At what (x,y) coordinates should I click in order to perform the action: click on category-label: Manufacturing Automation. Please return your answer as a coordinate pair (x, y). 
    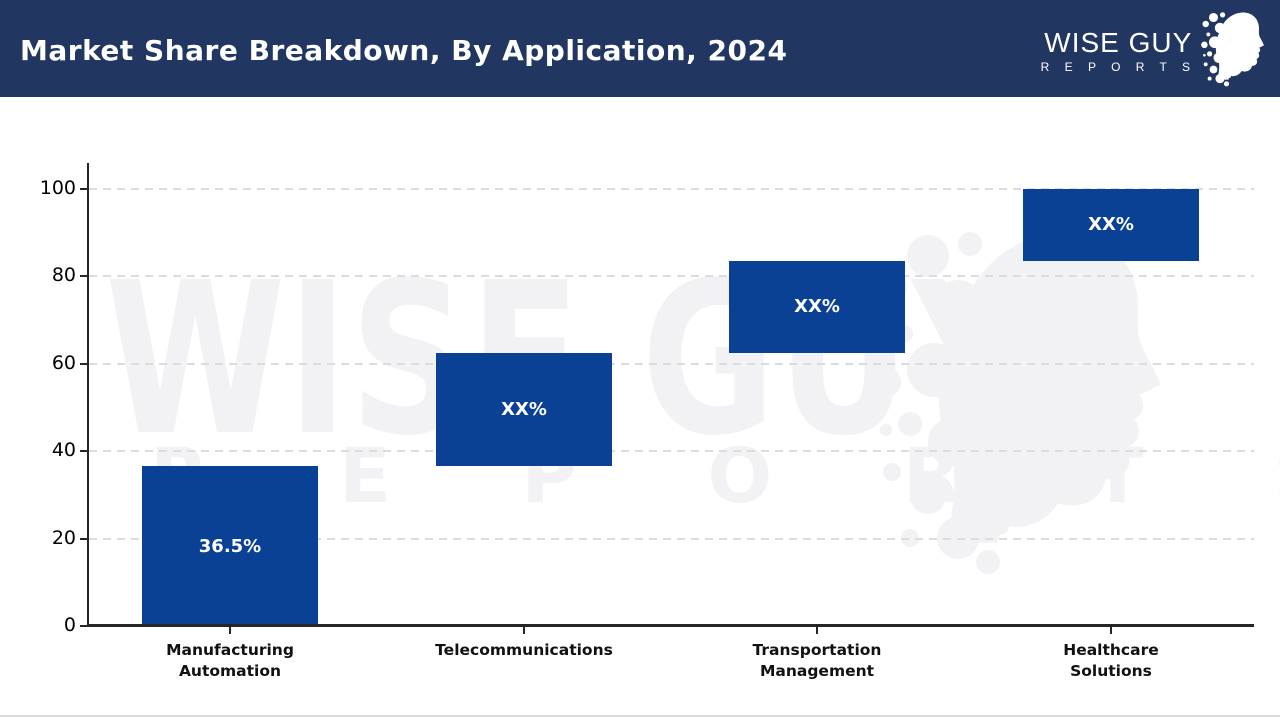
    Looking at the image, I should click on (230, 660).